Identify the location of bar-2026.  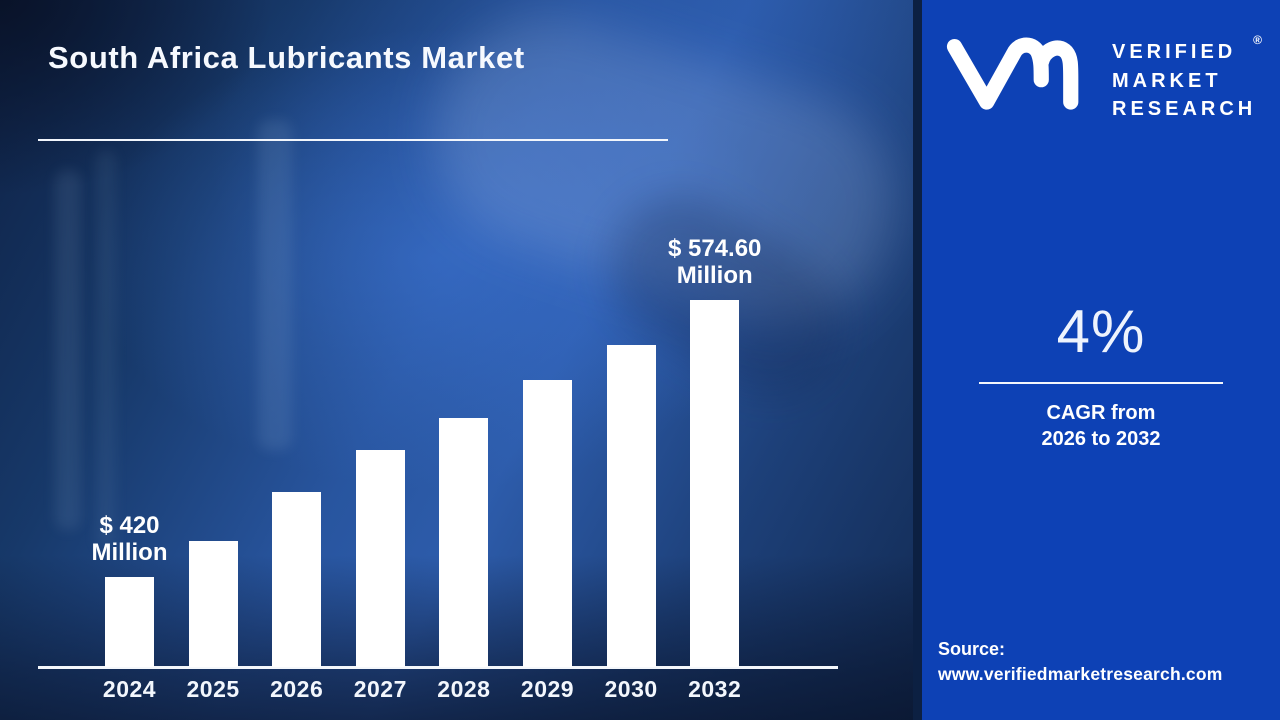
(297, 579).